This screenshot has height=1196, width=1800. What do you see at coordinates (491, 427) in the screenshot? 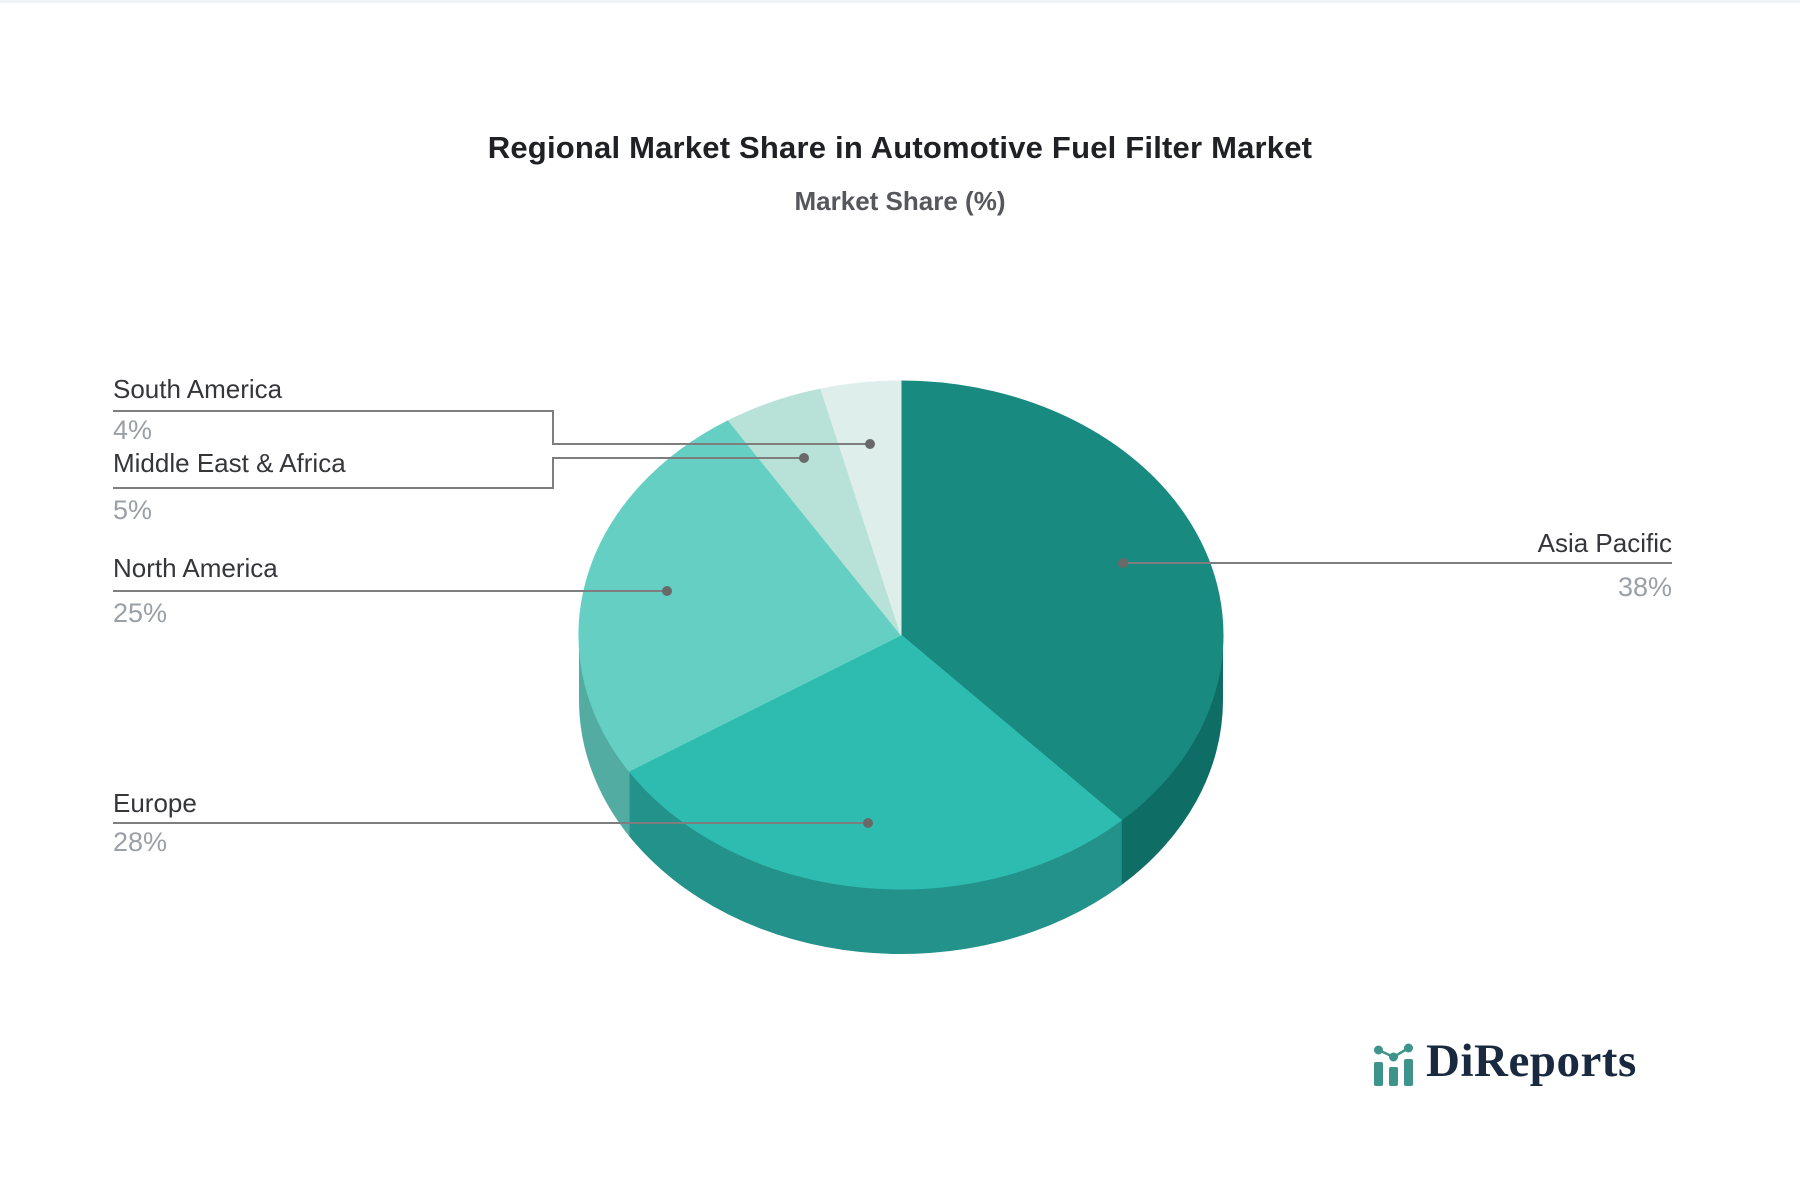
I see `leader-line-south-america` at bounding box center [491, 427].